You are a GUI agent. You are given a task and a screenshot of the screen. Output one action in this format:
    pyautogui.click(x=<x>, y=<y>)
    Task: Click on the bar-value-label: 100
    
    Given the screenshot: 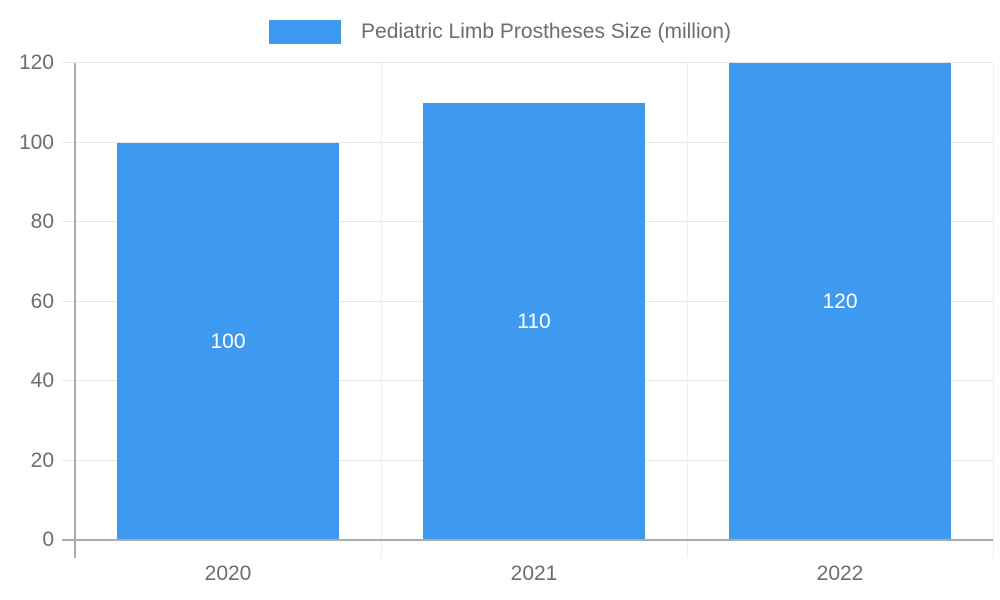 What is the action you would take?
    pyautogui.click(x=228, y=341)
    